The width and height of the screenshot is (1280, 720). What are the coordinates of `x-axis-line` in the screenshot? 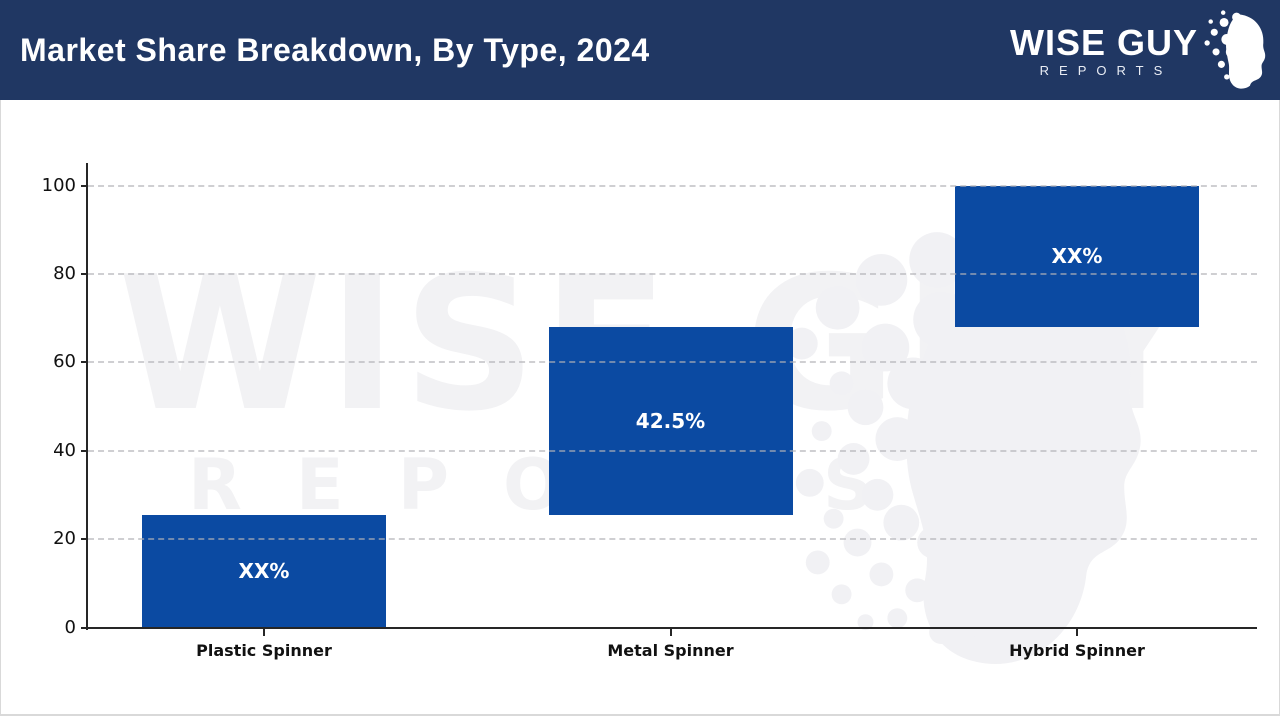 It's located at (671, 628).